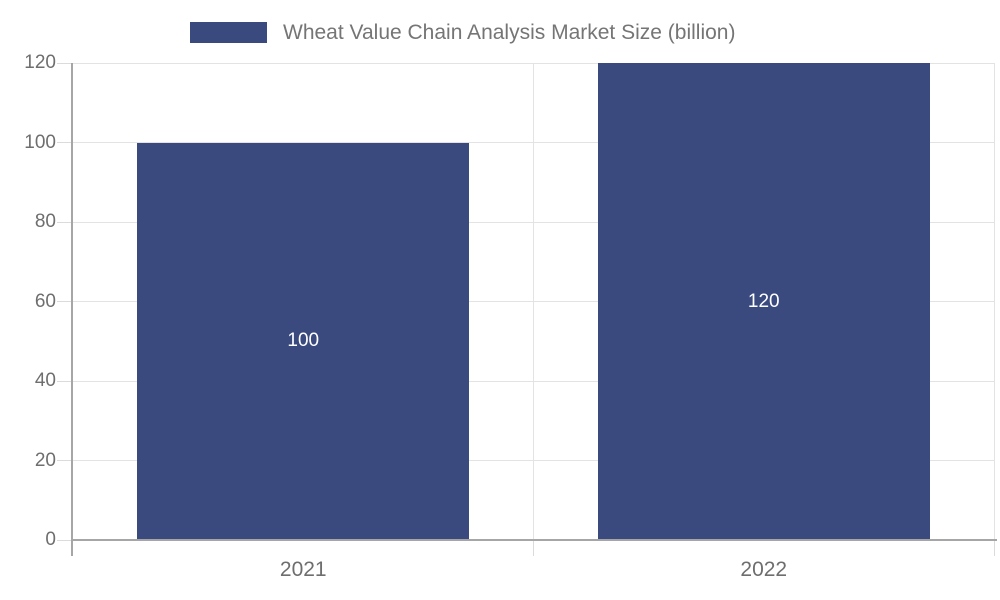 The width and height of the screenshot is (1000, 600). I want to click on y-axis-tick-label: 60, so click(45, 301).